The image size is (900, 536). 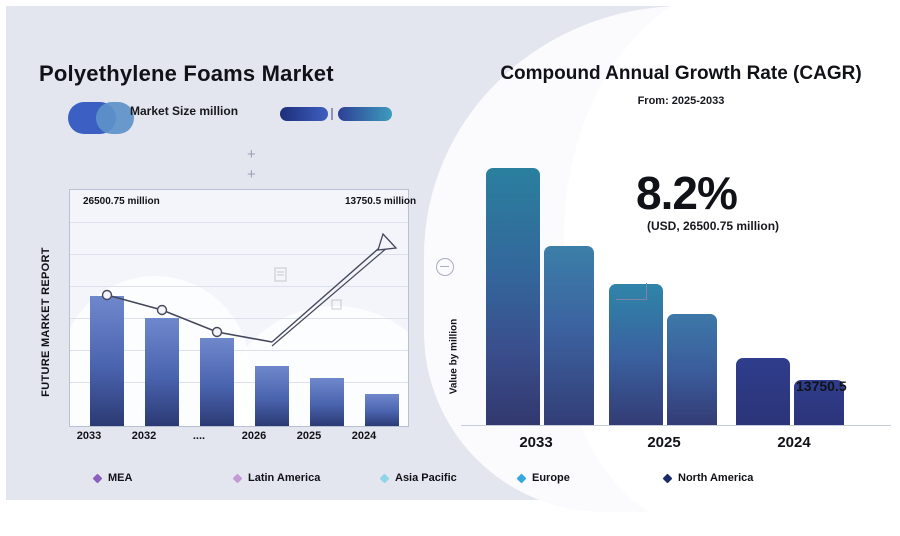 I want to click on legend-item-mea: MEA, so click(x=112, y=478).